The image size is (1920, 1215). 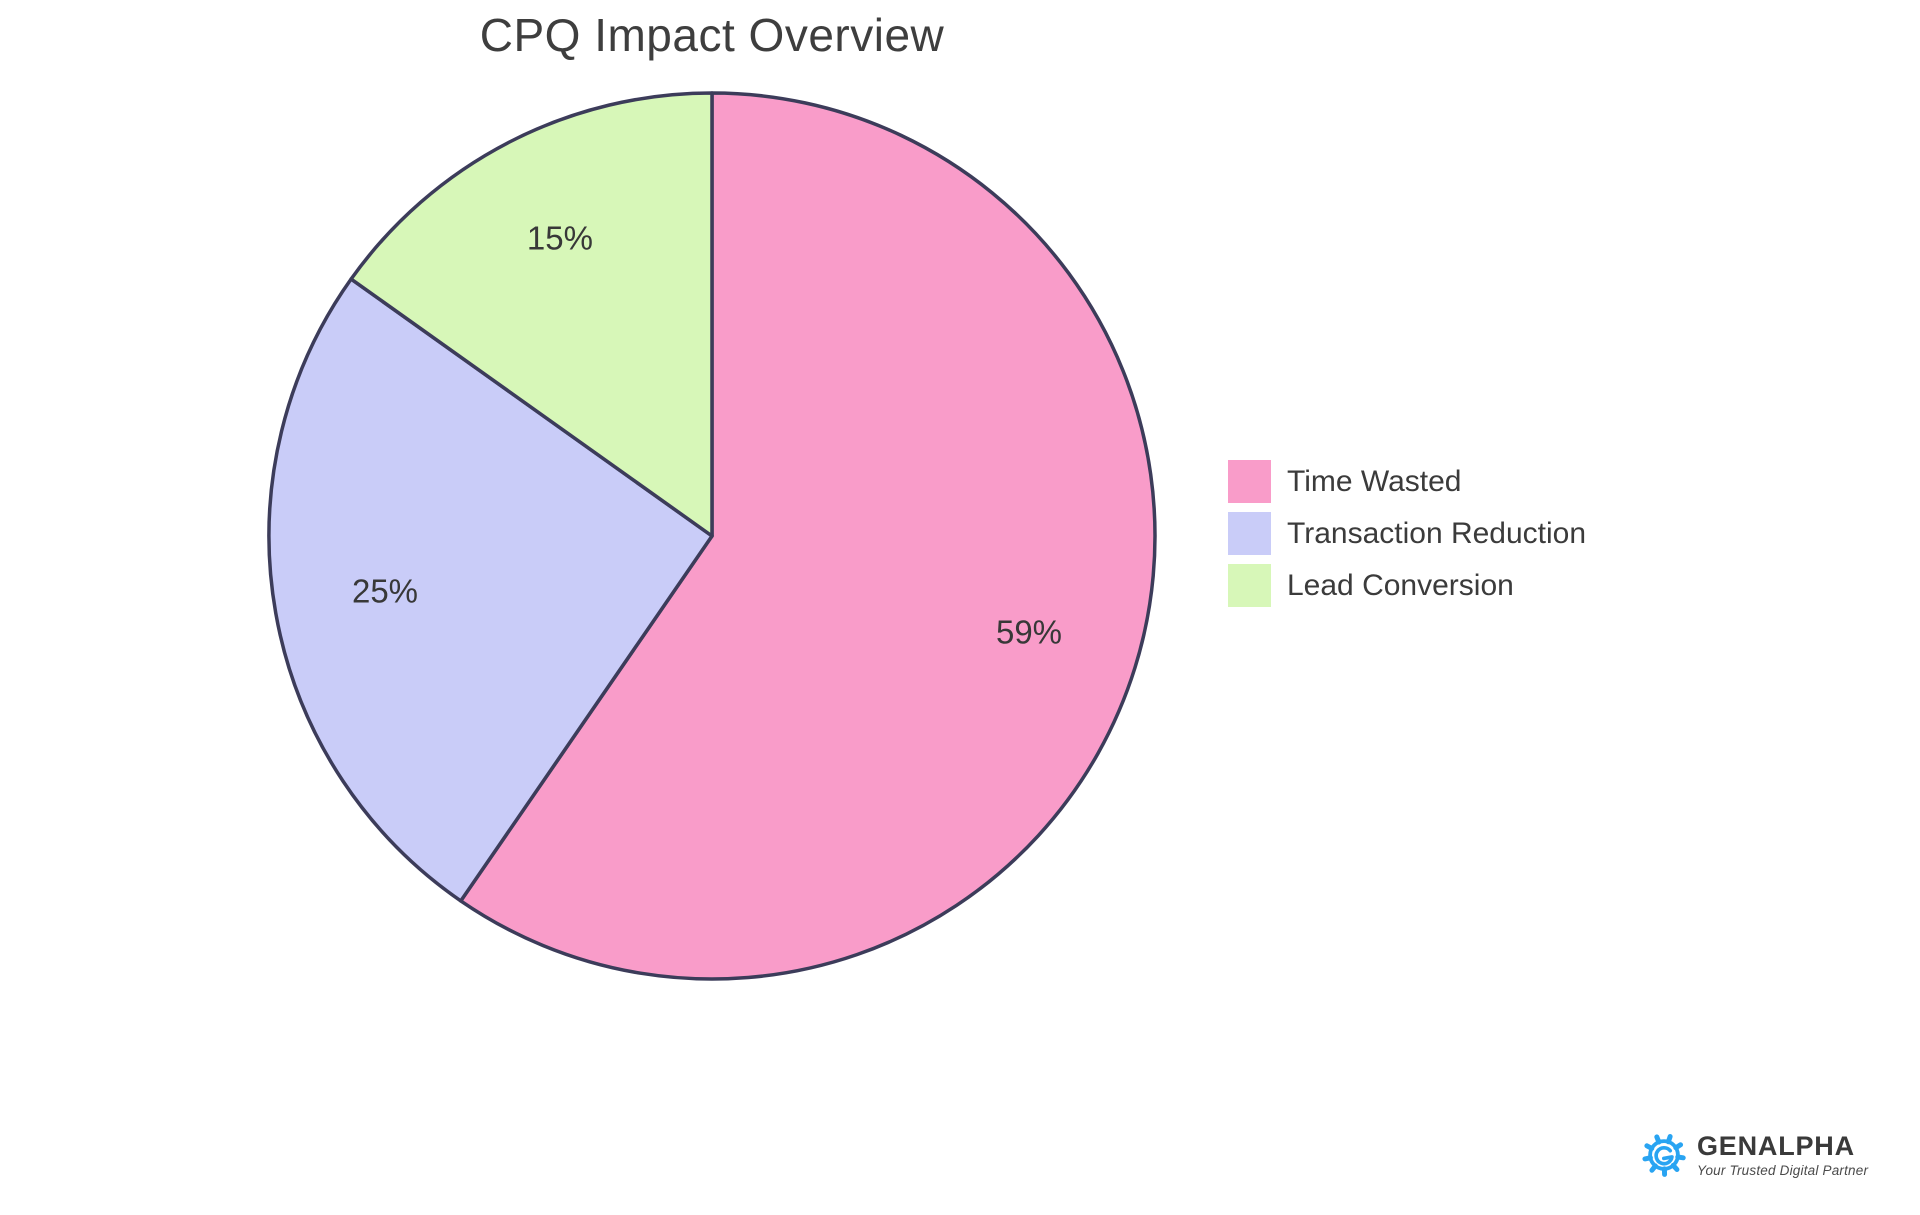 What do you see at coordinates (560, 238) in the screenshot?
I see `pie-slice-percent-label: 15%` at bounding box center [560, 238].